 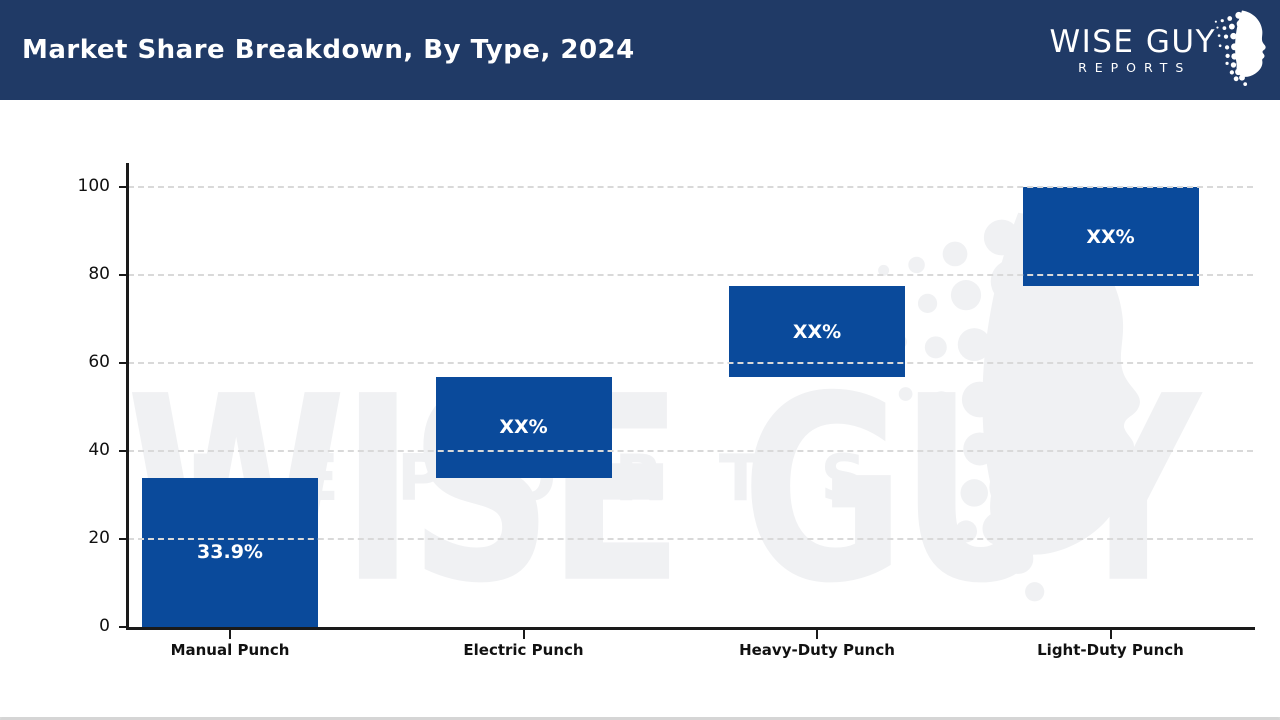 I want to click on logo-subtext: REPORTS, so click(x=1135, y=68).